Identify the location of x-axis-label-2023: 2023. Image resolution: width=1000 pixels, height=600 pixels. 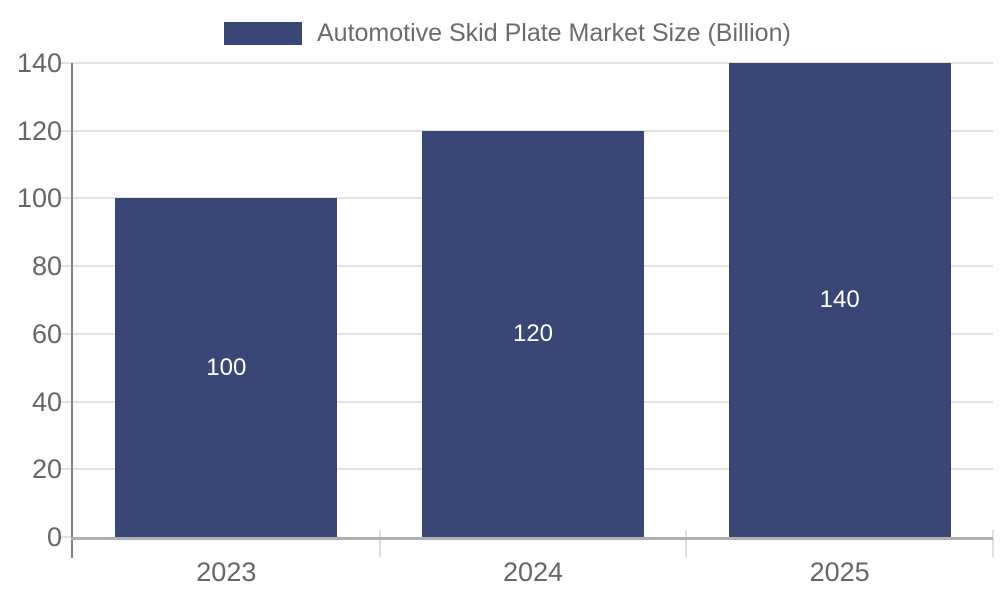
(226, 572).